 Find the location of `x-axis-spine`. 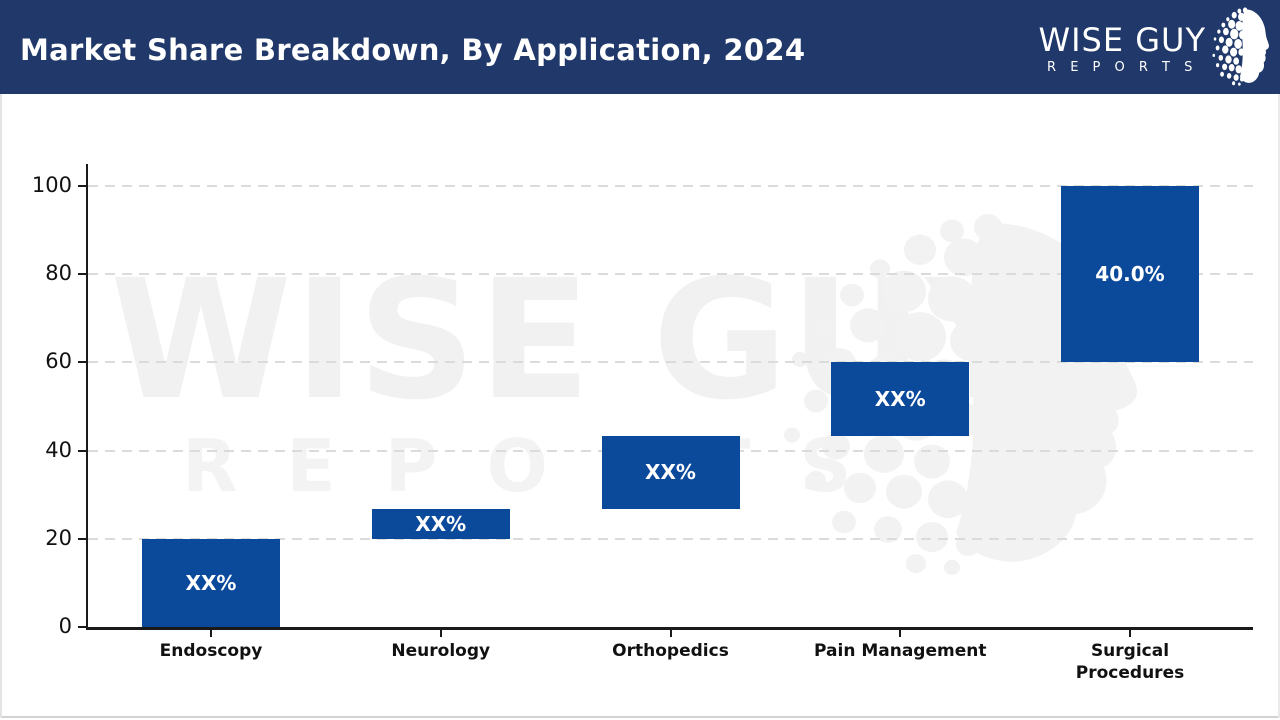

x-axis-spine is located at coordinates (669, 628).